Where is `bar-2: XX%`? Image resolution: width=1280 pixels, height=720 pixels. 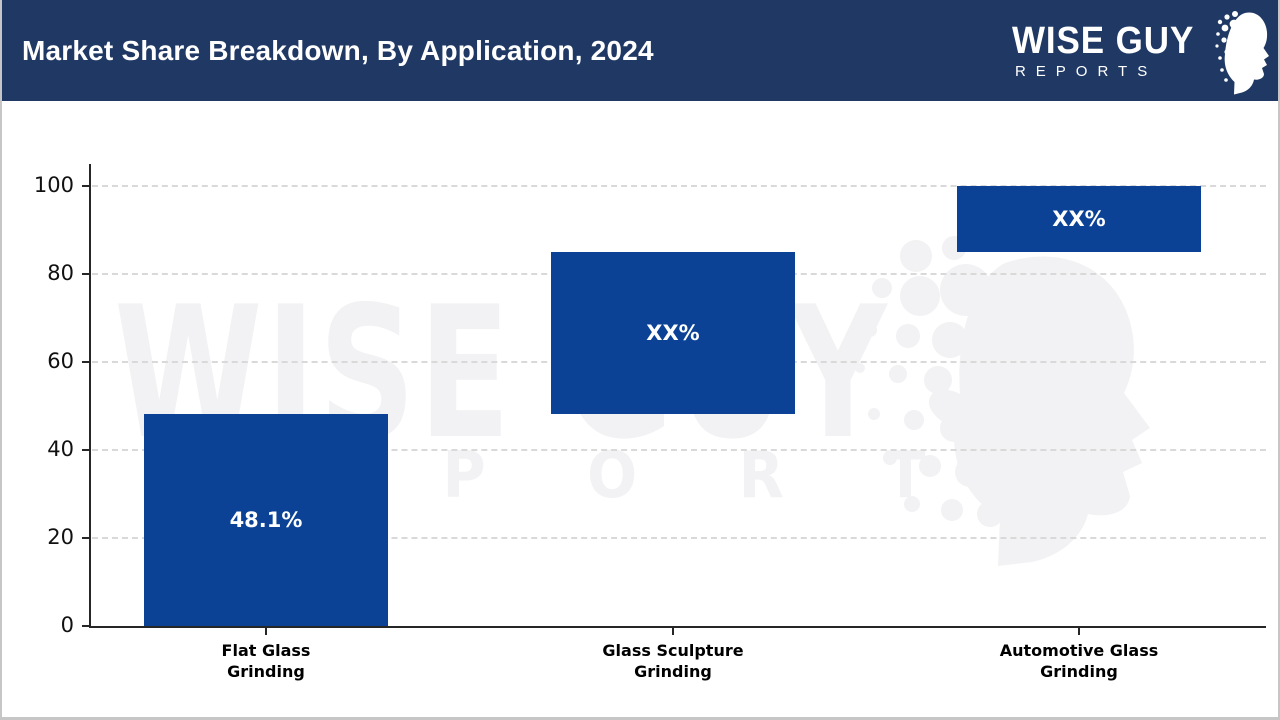
bar-2: XX% is located at coordinates (673, 333).